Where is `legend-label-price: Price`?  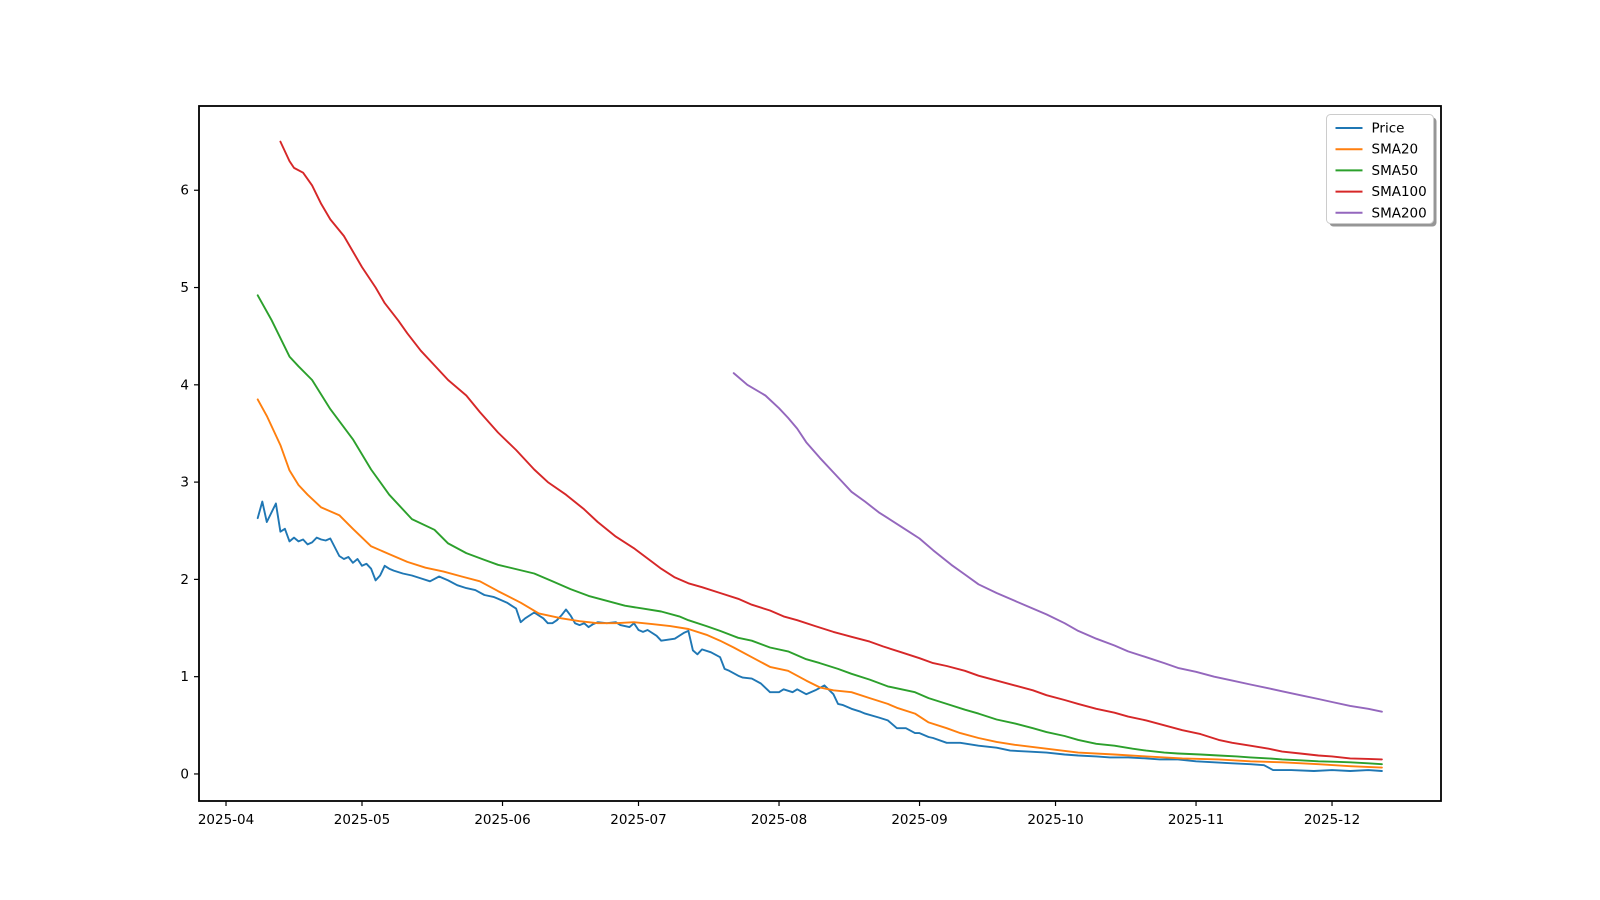
legend-label-price: Price is located at coordinates (1388, 129).